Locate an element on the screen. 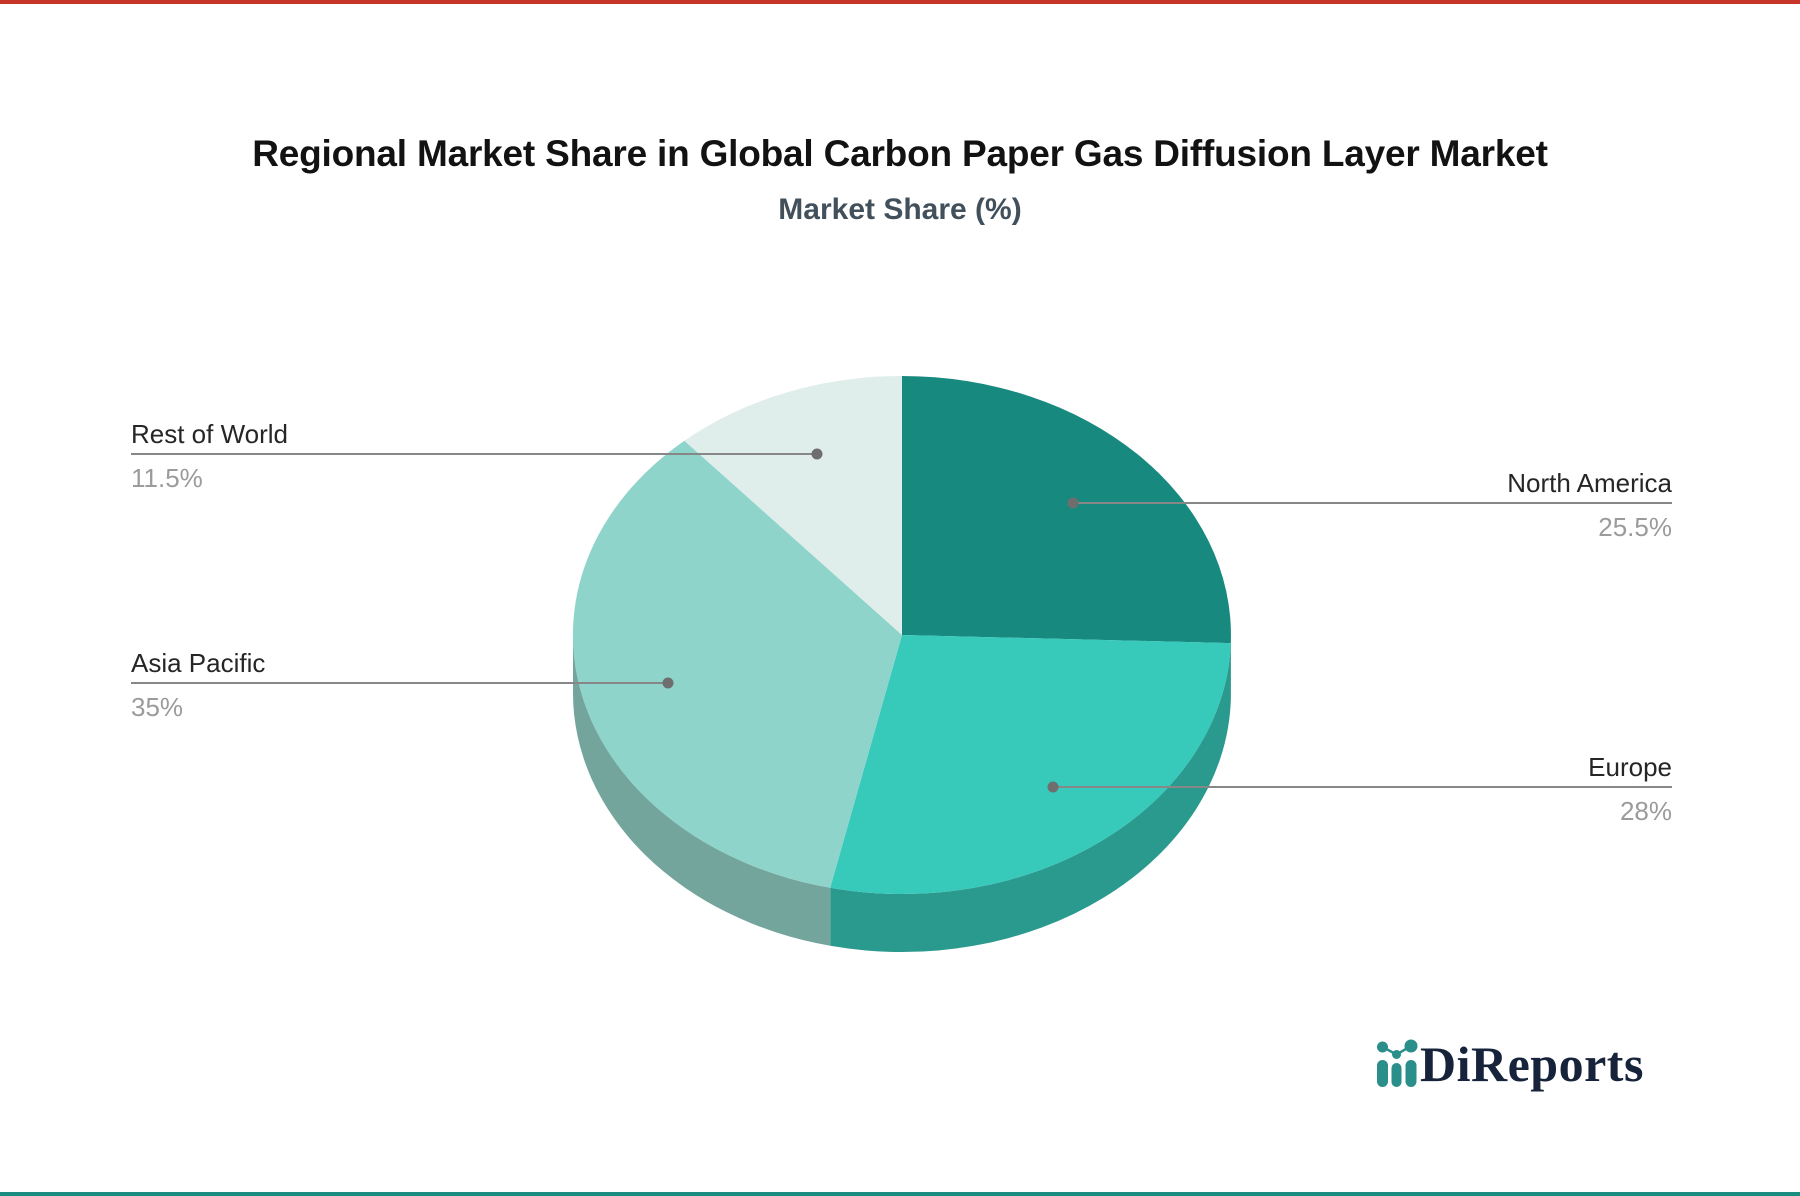 The image size is (1800, 1196). value-rest-of-world: 11.5% is located at coordinates (167, 478).